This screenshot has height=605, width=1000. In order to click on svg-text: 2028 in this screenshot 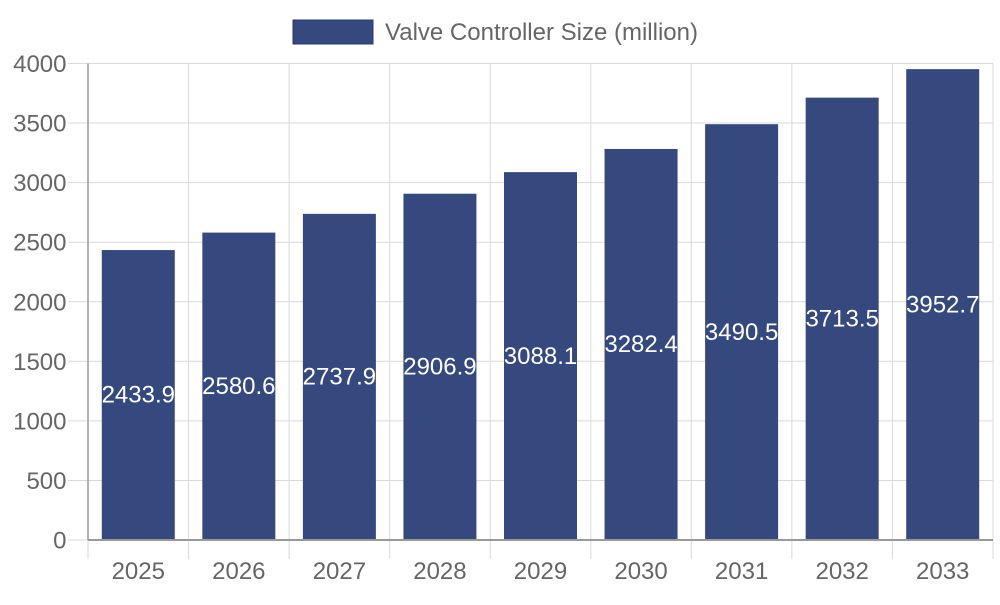, I will do `click(439, 571)`.